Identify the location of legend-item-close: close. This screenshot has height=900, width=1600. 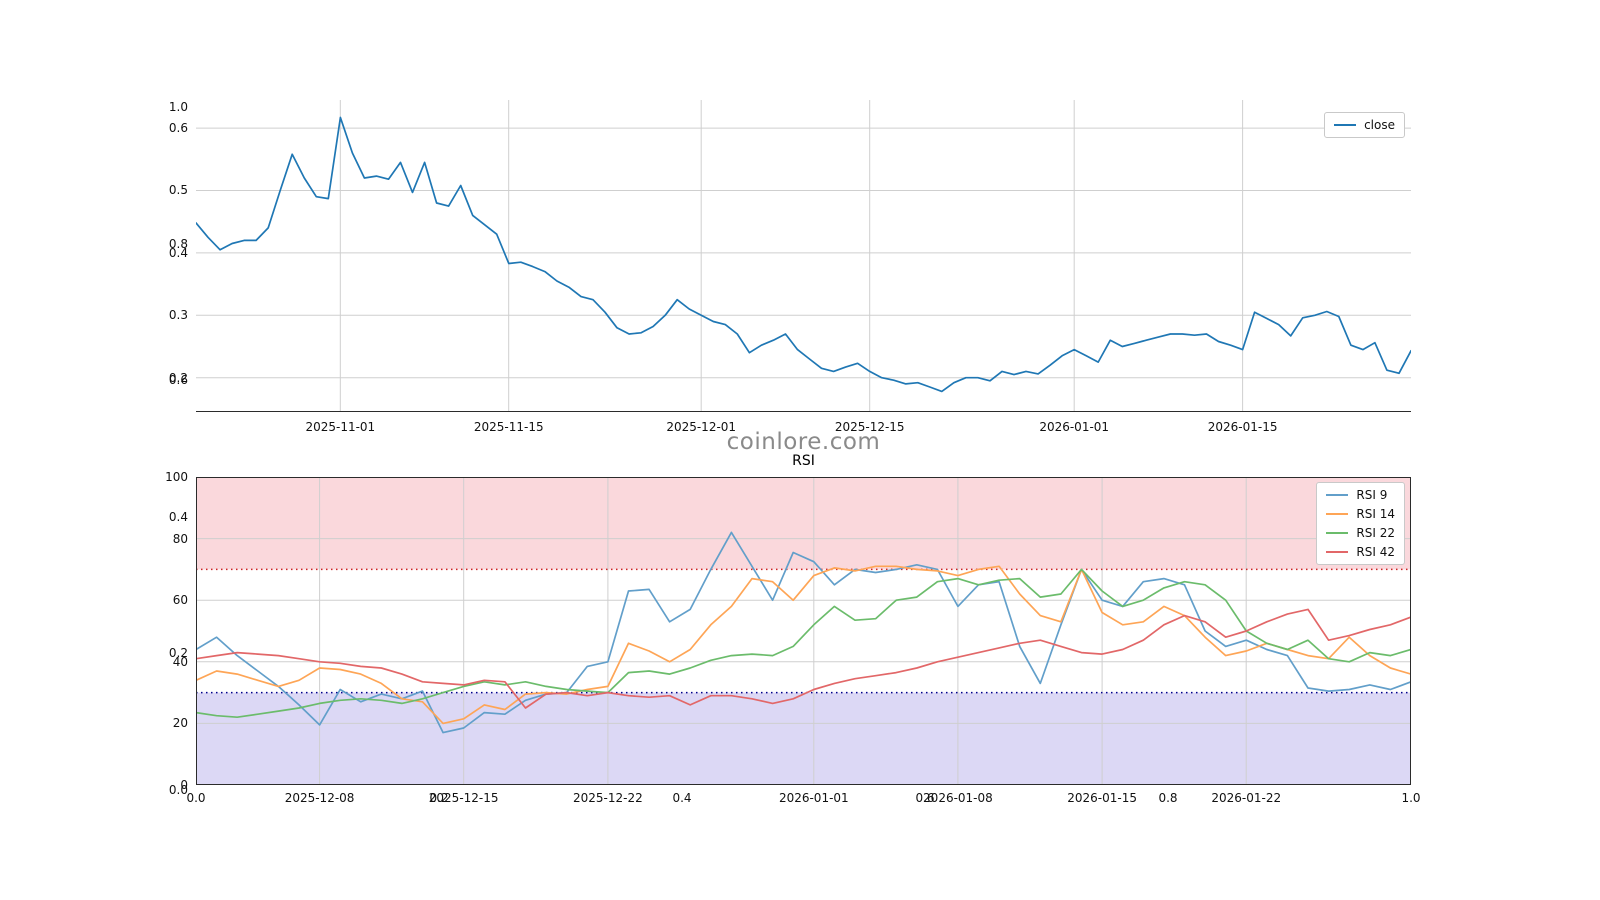
(1364, 125).